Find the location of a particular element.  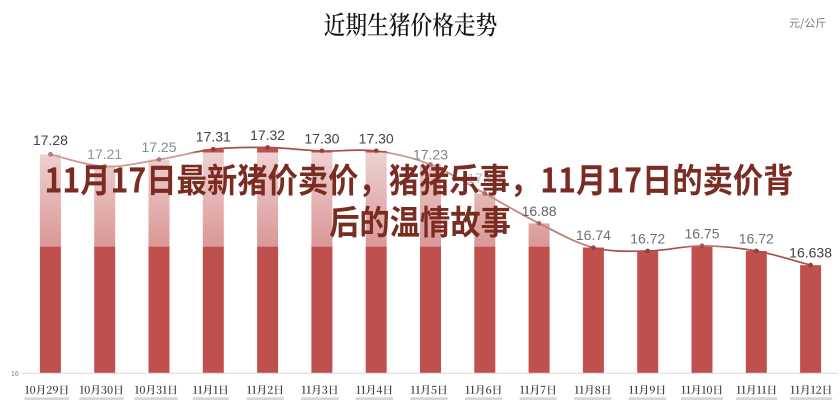

svg-text: 17.31 is located at coordinates (213, 137).